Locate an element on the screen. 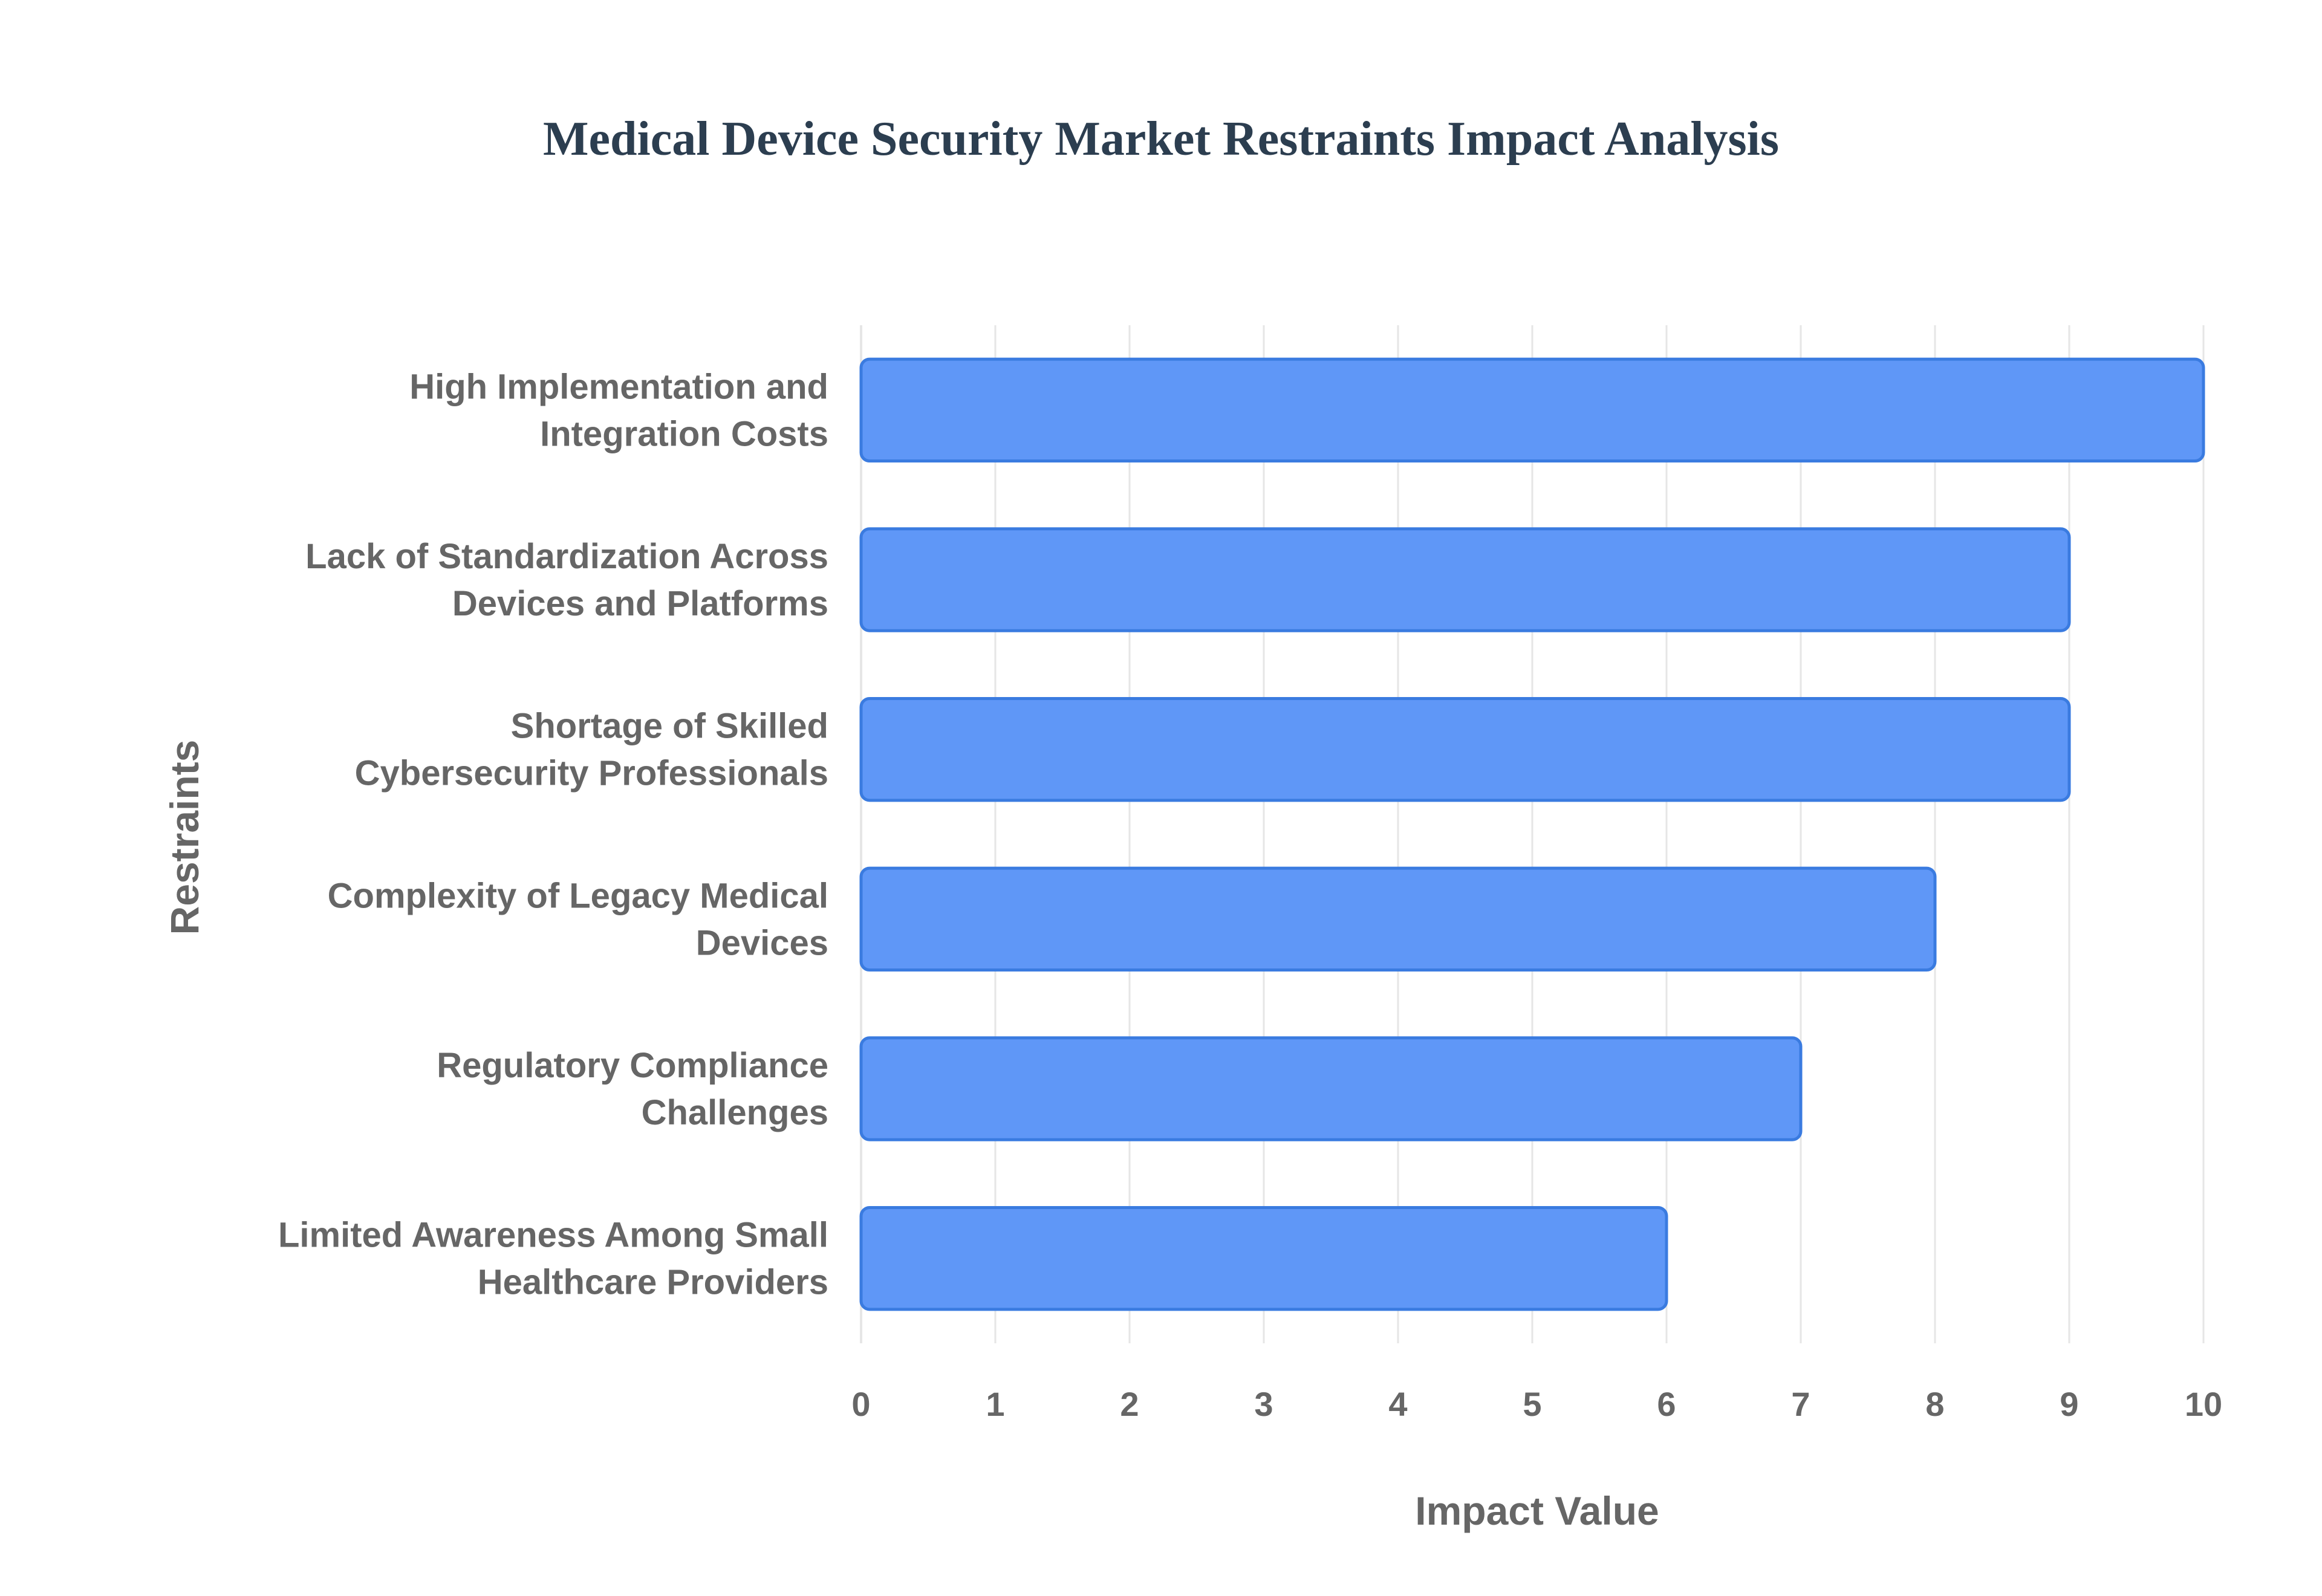 This screenshot has width=2322, height=1596. x-tick-label: 7 is located at coordinates (1800, 1404).